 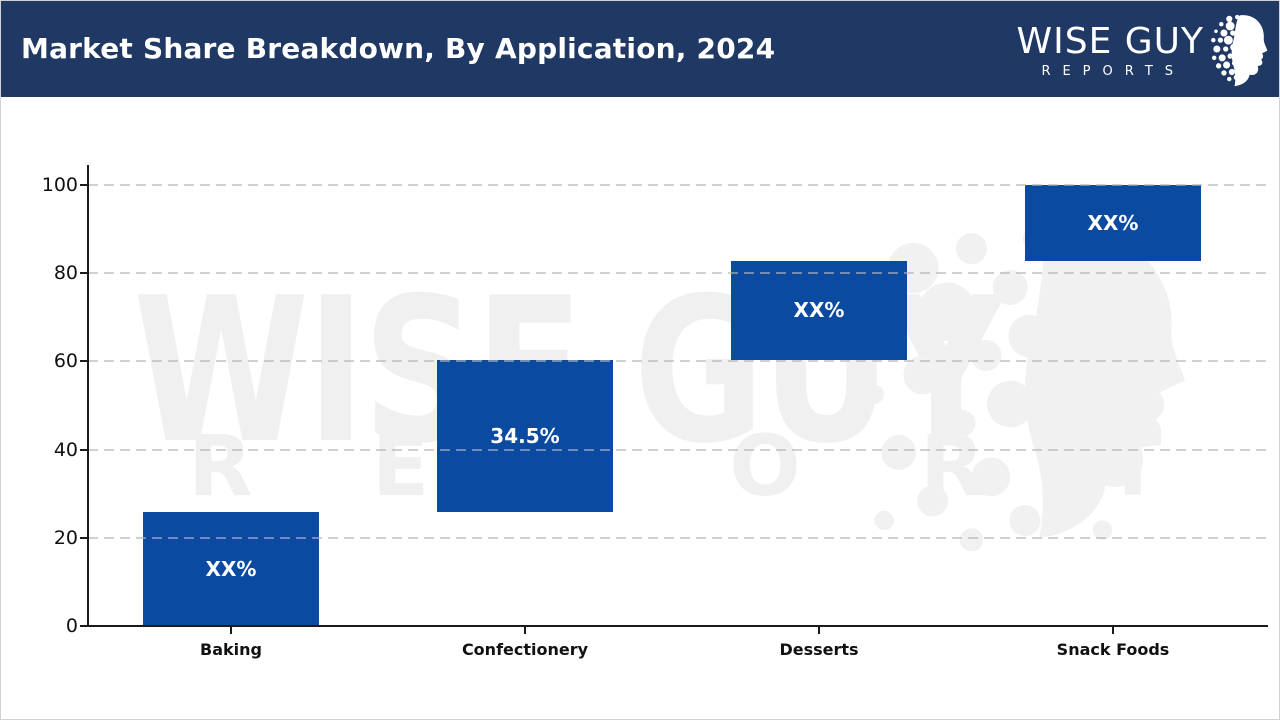 I want to click on x-tick-mark-desserts, so click(x=819, y=630).